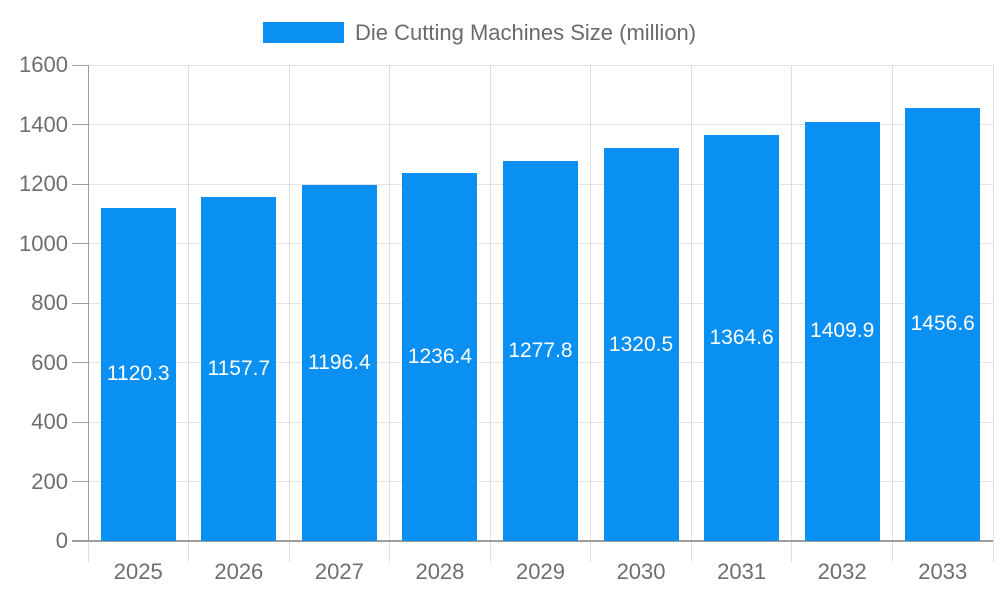 The width and height of the screenshot is (1000, 600). I want to click on bar-value-label: 1409.9, so click(842, 331).